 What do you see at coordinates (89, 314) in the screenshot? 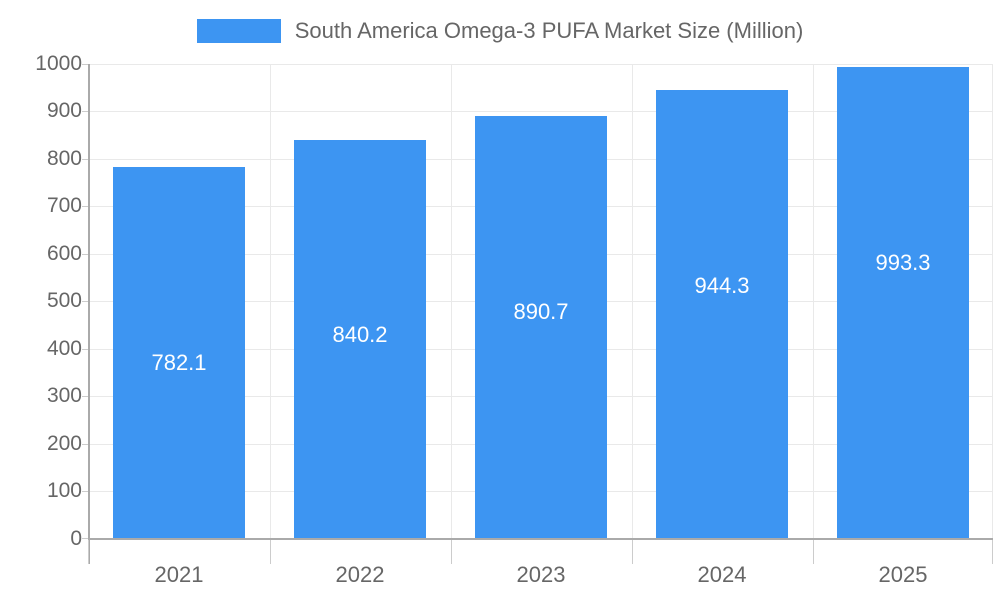
I see `y-axis-line` at bounding box center [89, 314].